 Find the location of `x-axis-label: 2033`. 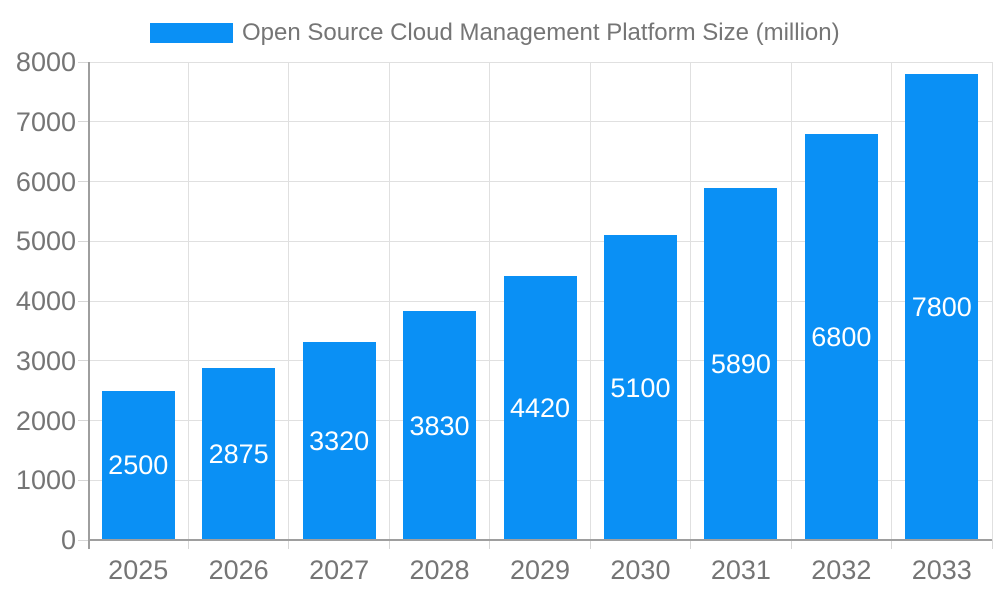

x-axis-label: 2033 is located at coordinates (941, 570).